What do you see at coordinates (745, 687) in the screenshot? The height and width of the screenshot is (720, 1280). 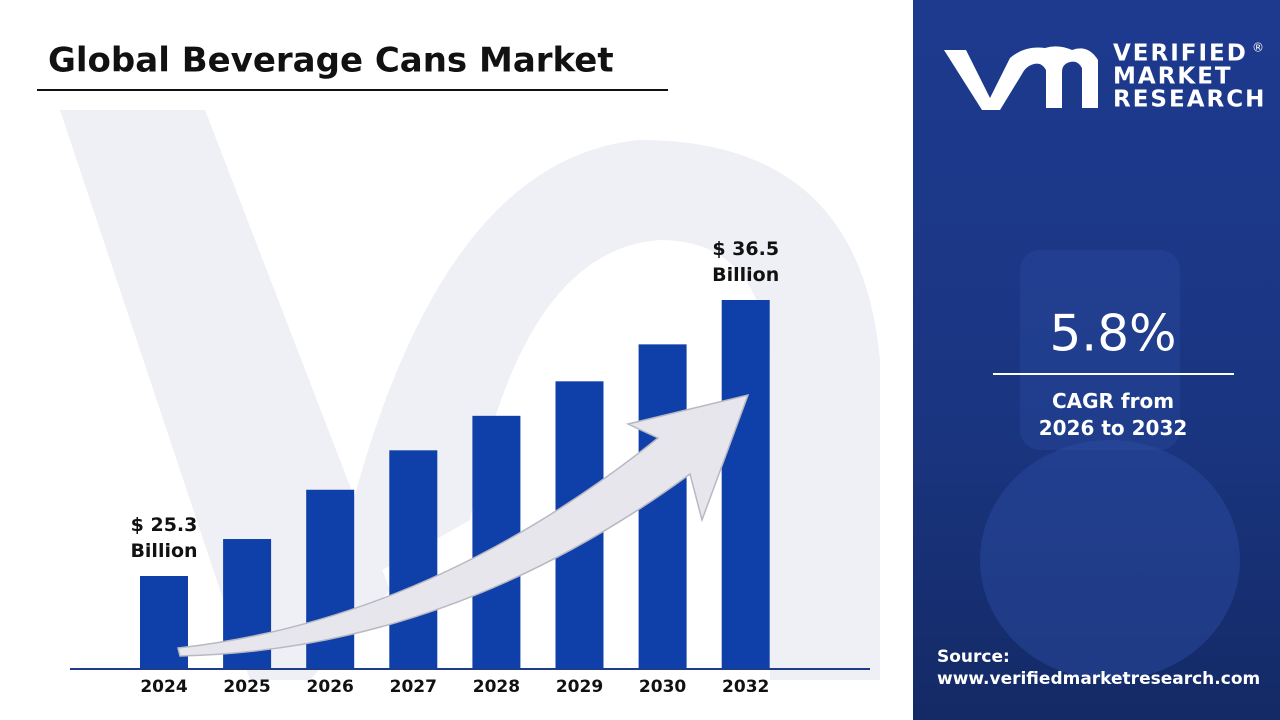 I see `x-tick-label: 2032` at bounding box center [745, 687].